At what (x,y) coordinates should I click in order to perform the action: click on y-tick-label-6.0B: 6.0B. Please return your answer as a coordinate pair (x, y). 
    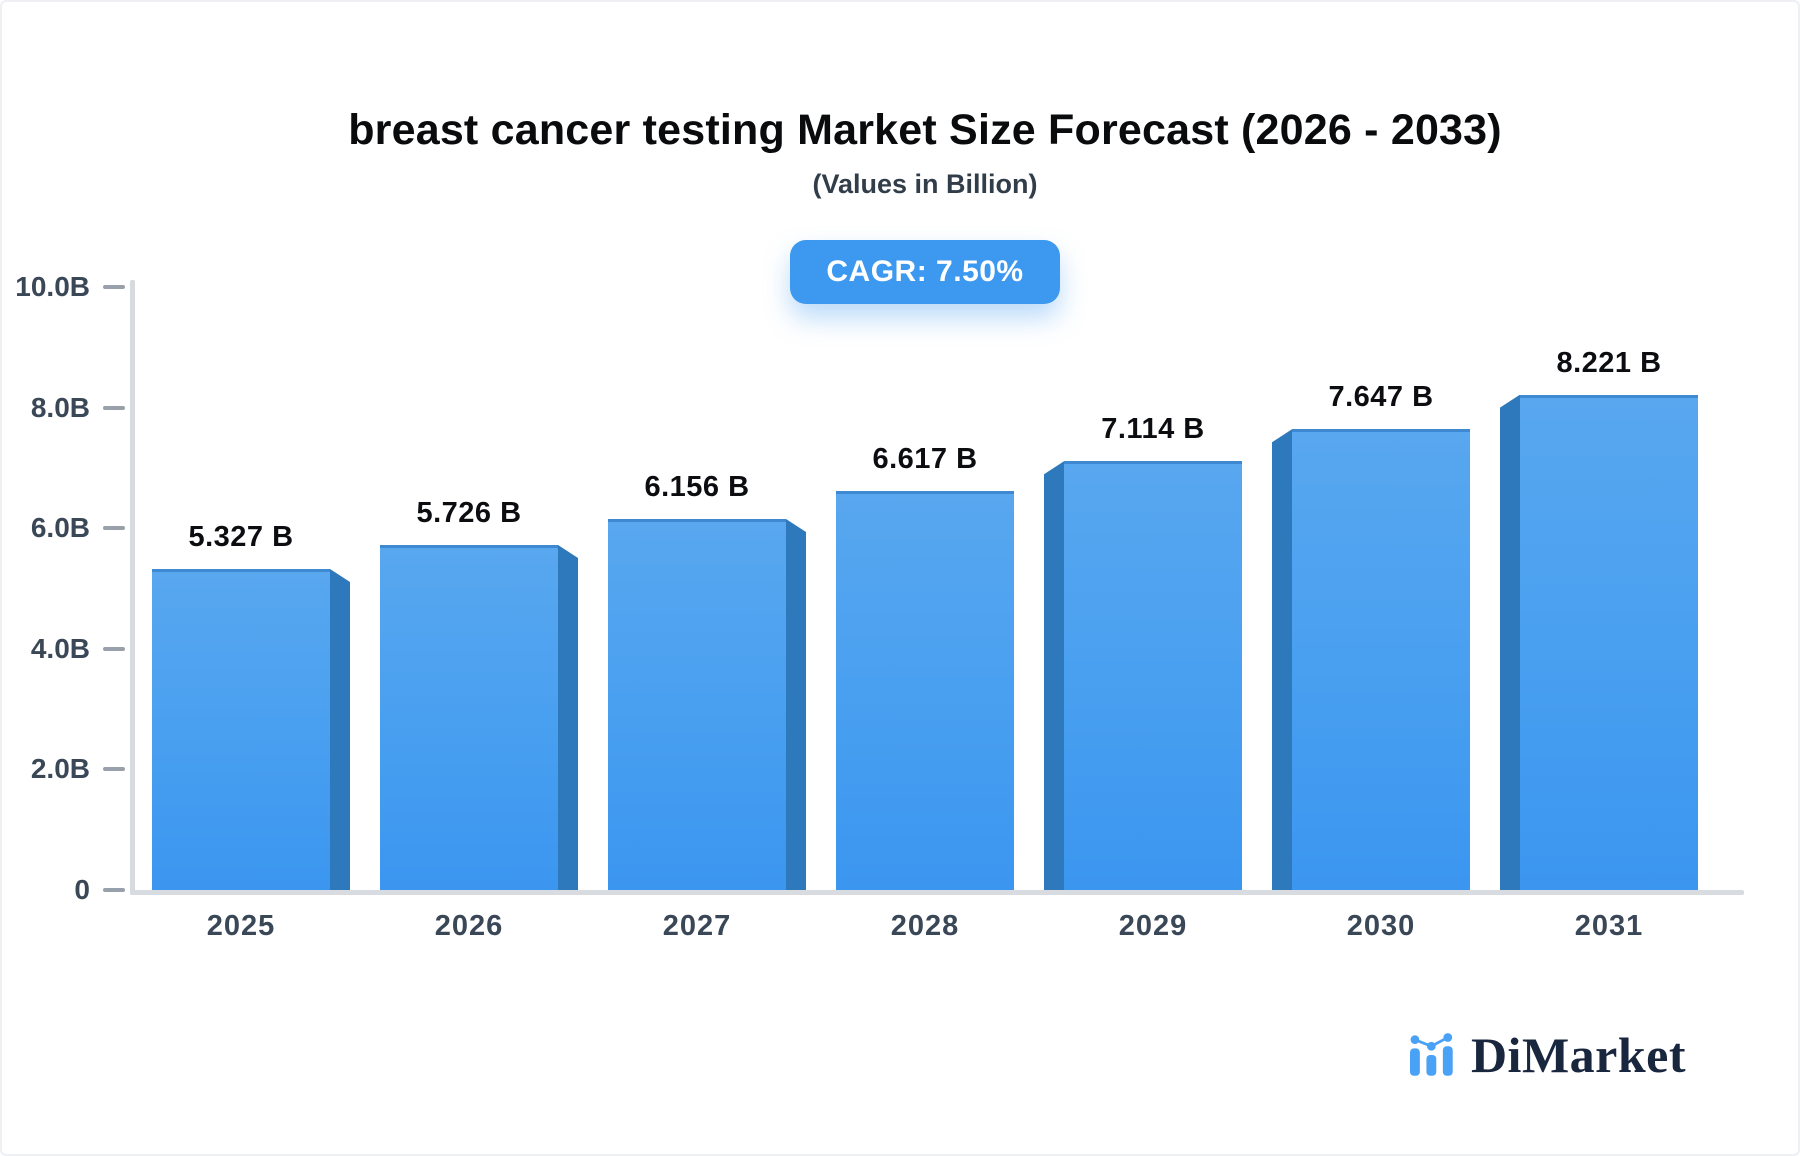
    Looking at the image, I should click on (60, 528).